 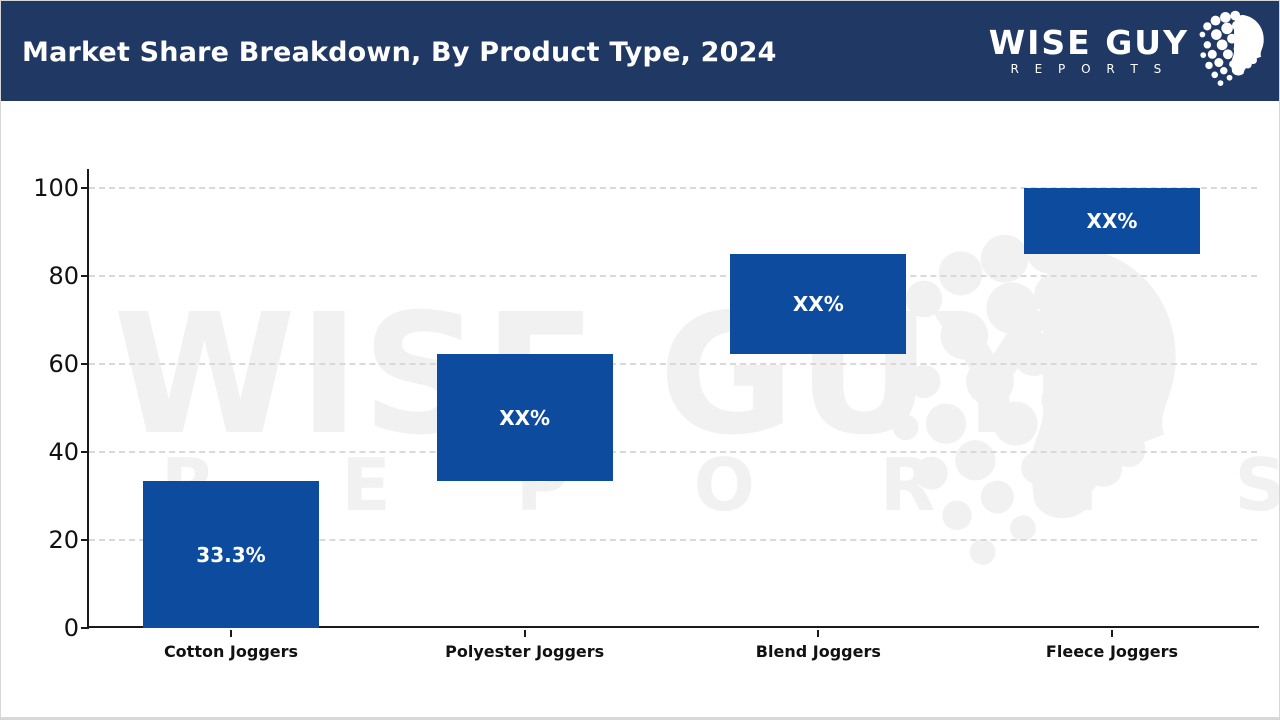 I want to click on bar-cotton-joggers: 33.3%, so click(x=231, y=554).